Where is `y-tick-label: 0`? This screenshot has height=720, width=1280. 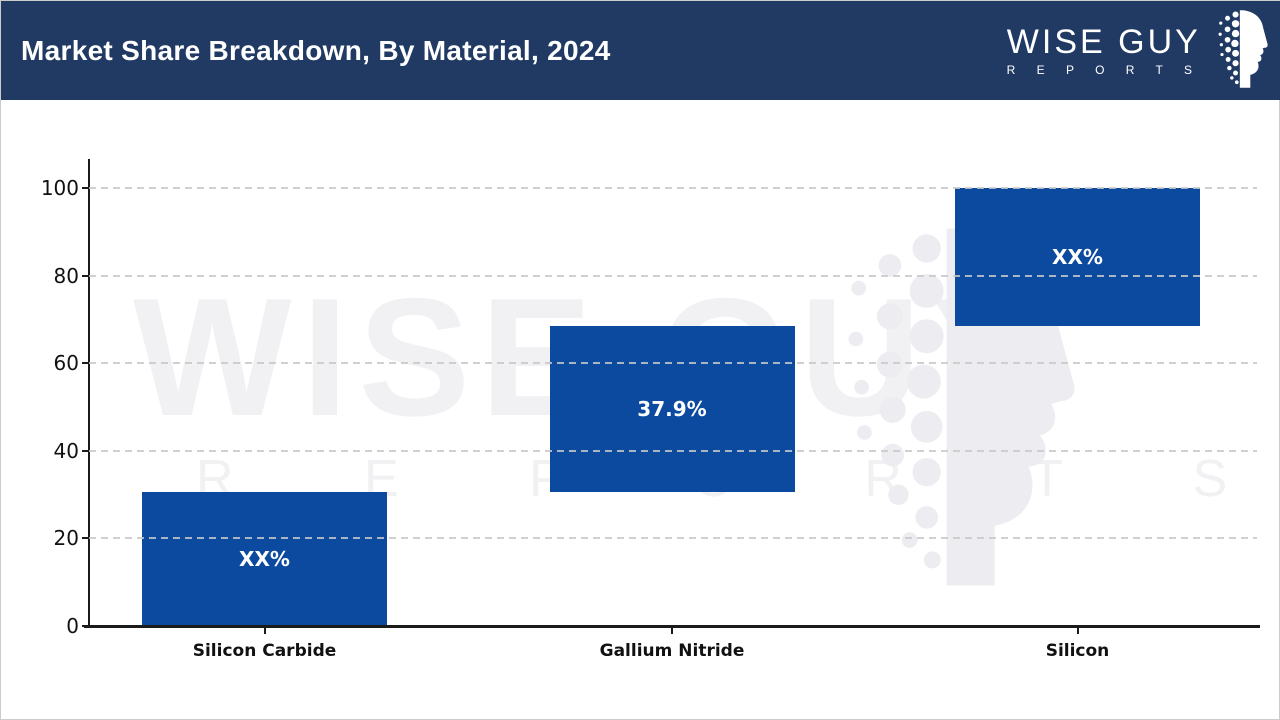 y-tick-label: 0 is located at coordinates (72, 626).